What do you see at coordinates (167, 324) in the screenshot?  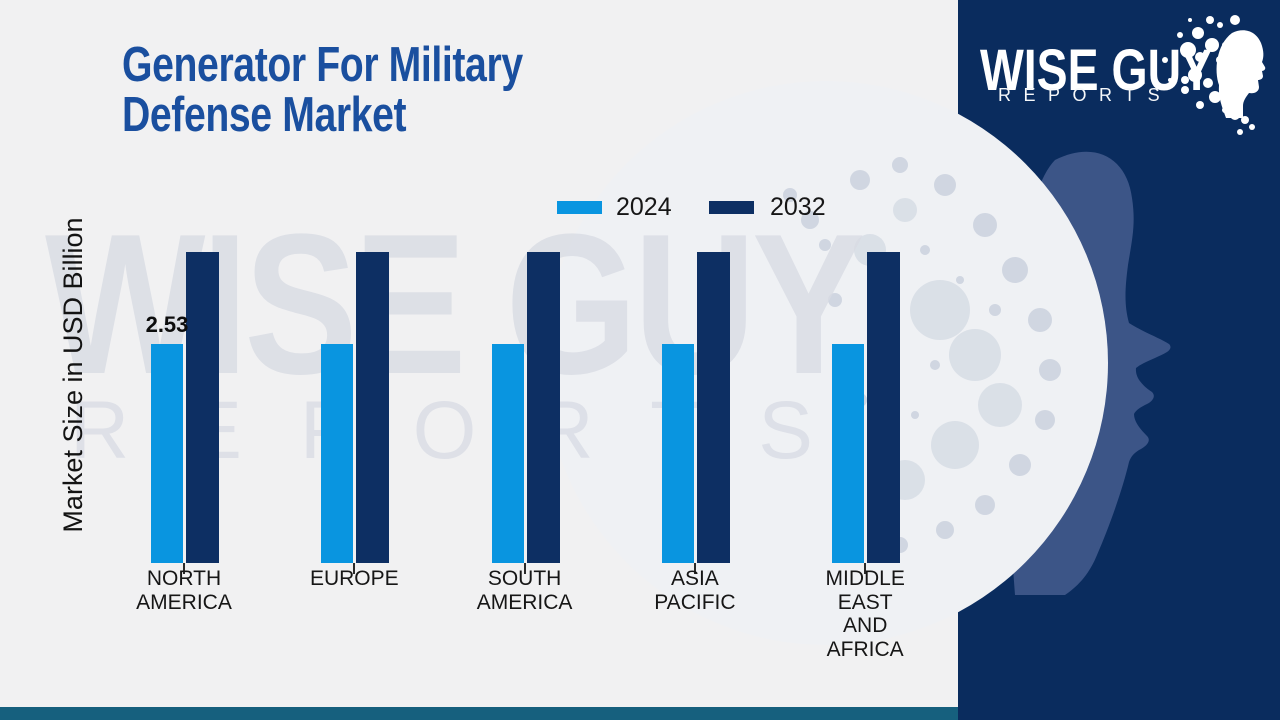 I see `value-label-north-america-2024: 2.53` at bounding box center [167, 324].